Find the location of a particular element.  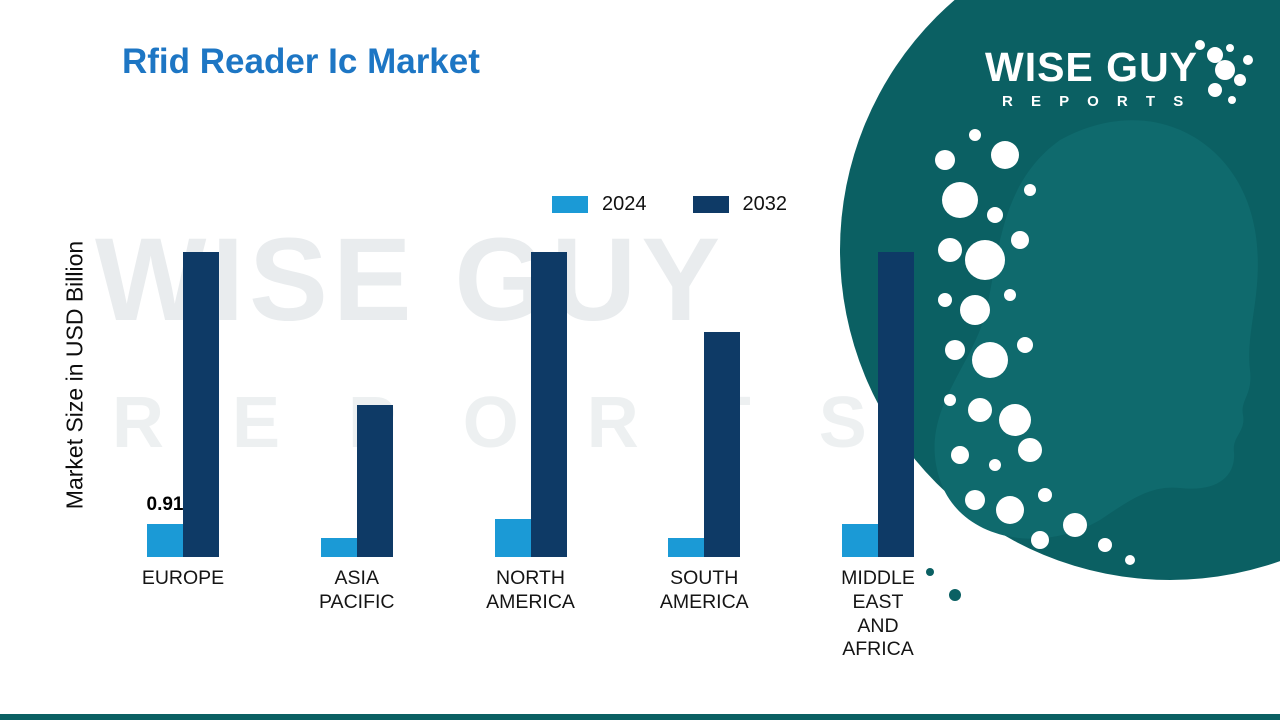

bar-group-asia-pacific: ASIA PACIFIC is located at coordinates (357, 455).